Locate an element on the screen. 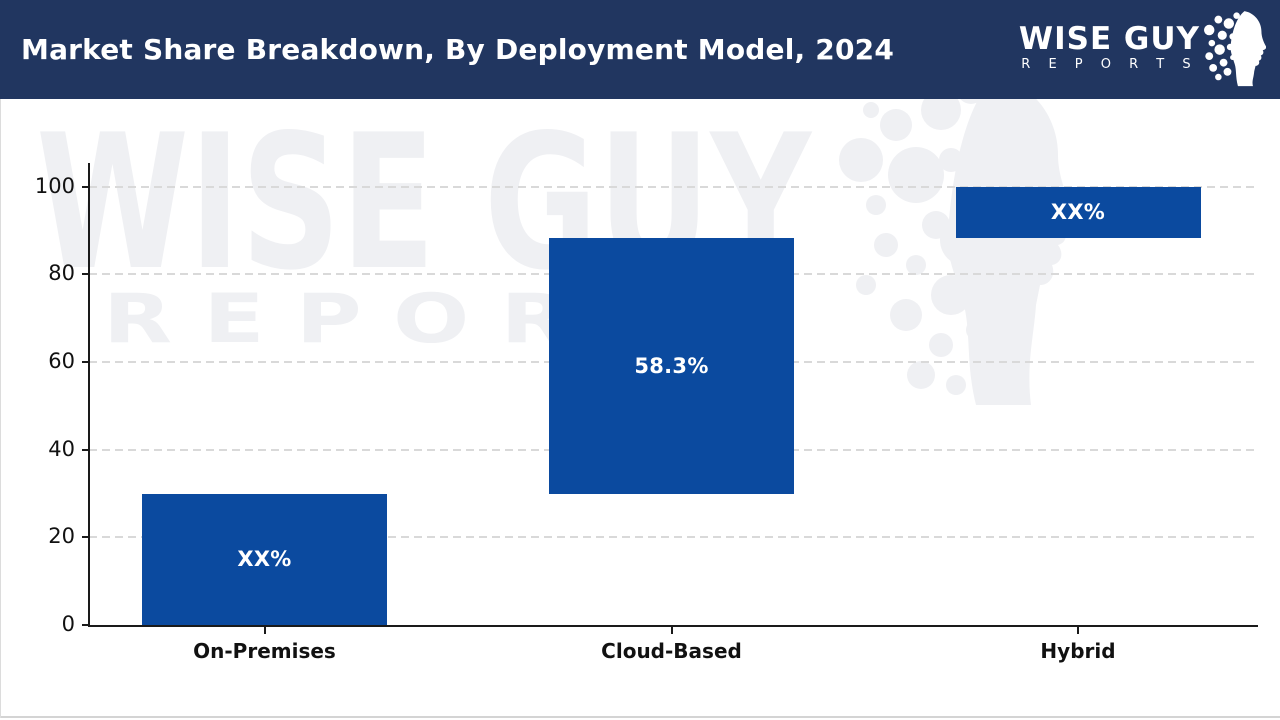 This screenshot has height=720, width=1280. bar-hybrid: XX% is located at coordinates (1078, 212).